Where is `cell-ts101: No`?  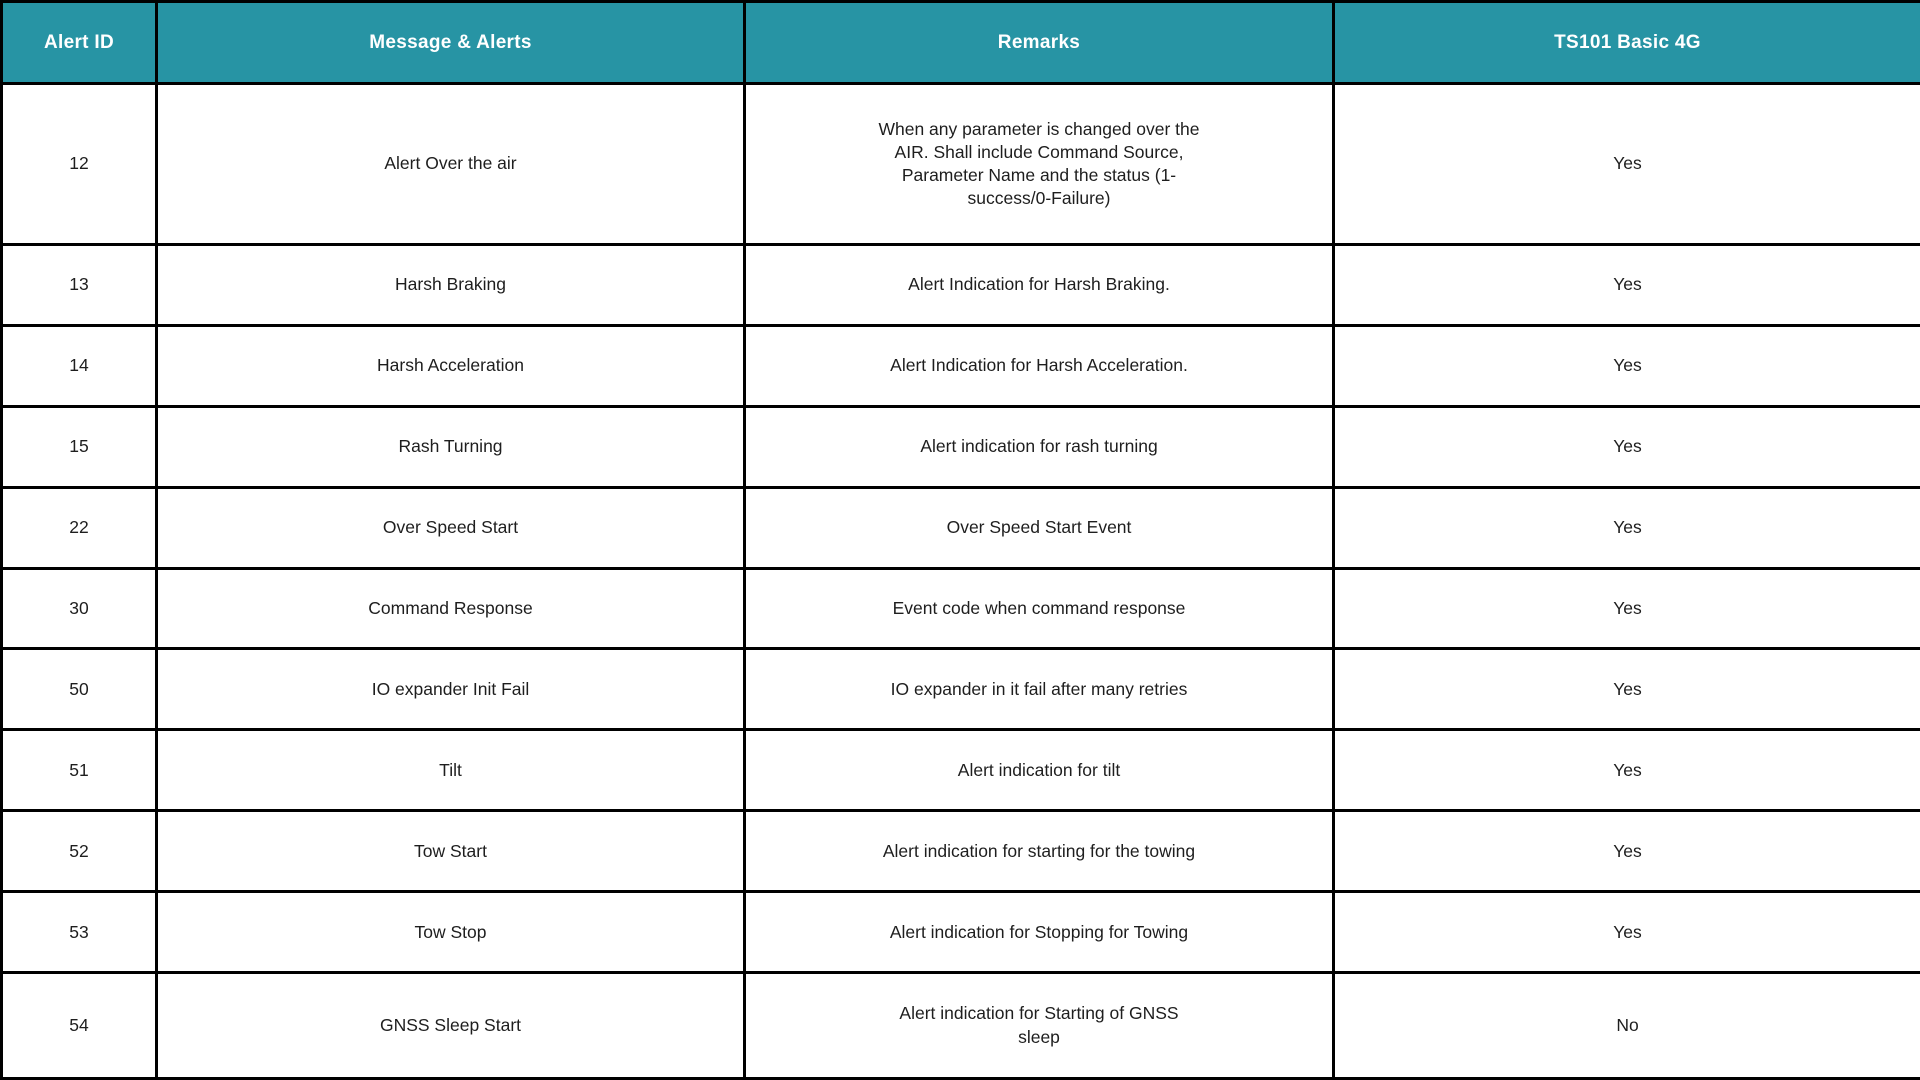 cell-ts101: No is located at coordinates (1626, 1025).